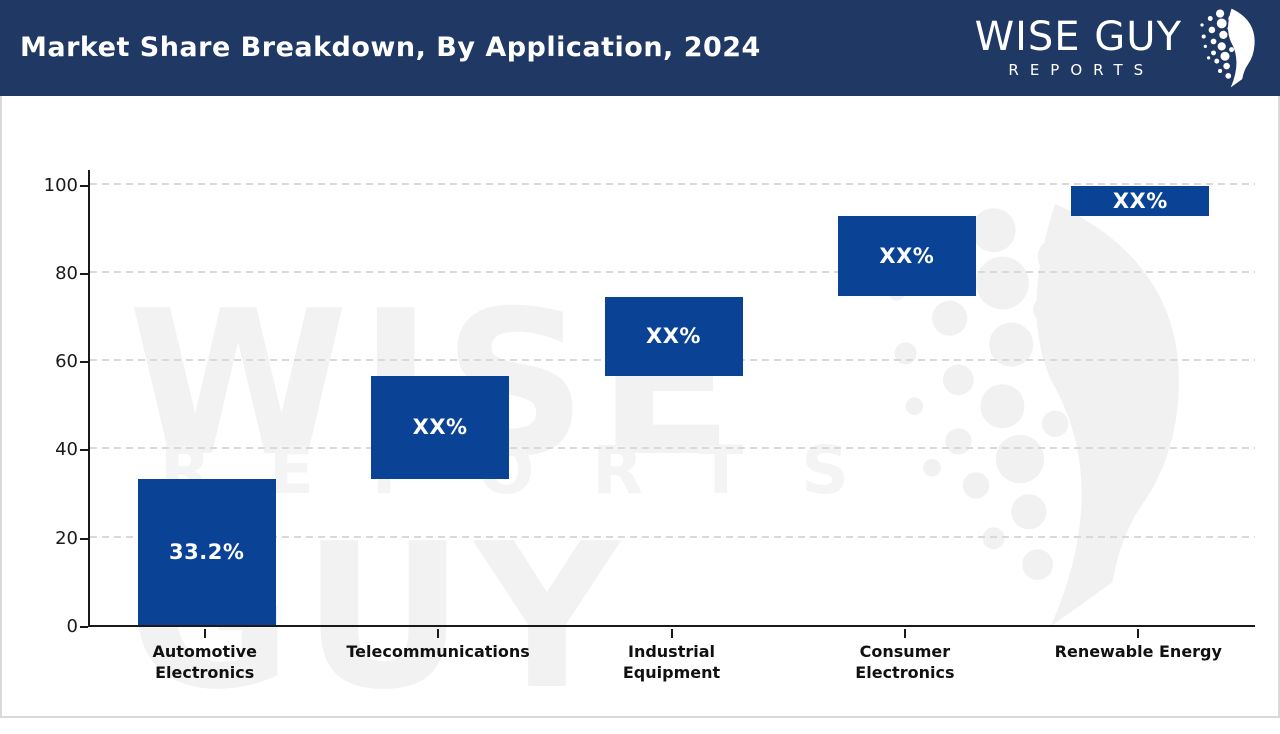 This screenshot has width=1280, height=734. I want to click on x-category-label: Industrial Equipment, so click(672, 662).